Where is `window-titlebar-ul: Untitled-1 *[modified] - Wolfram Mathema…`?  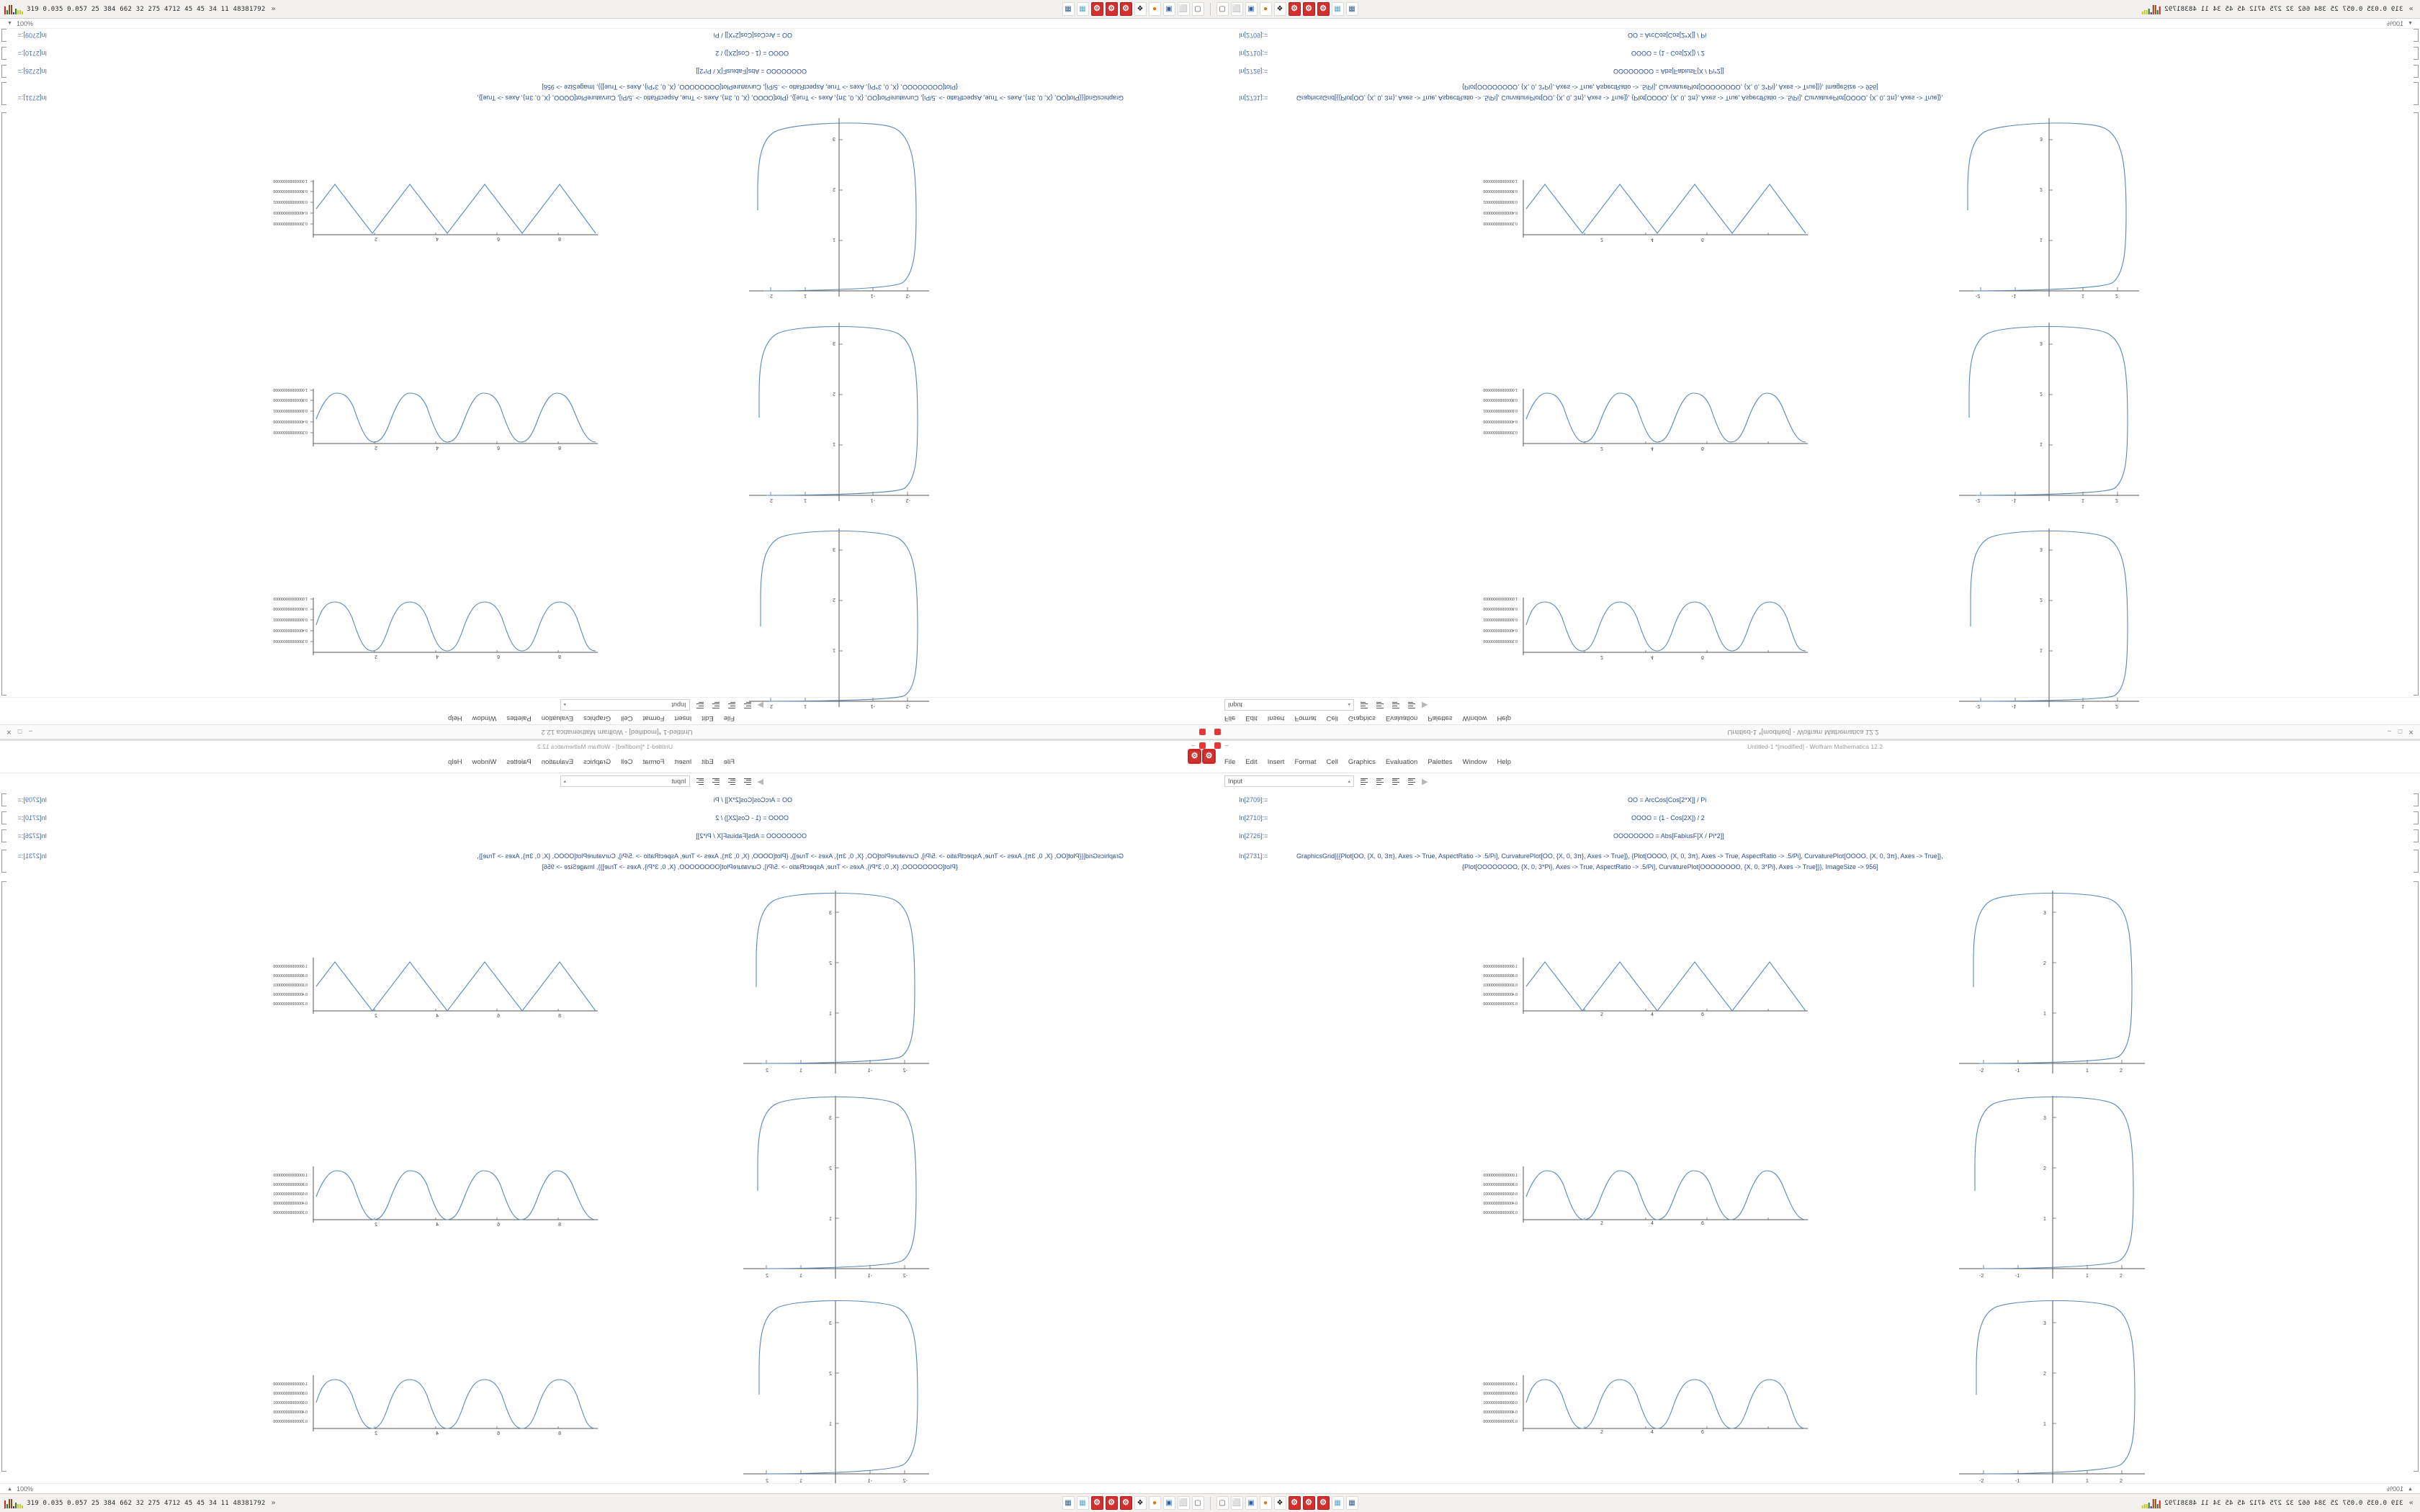
window-titlebar-ul: Untitled-1 *[modified] - Wolfram Mathema… is located at coordinates (605, 731).